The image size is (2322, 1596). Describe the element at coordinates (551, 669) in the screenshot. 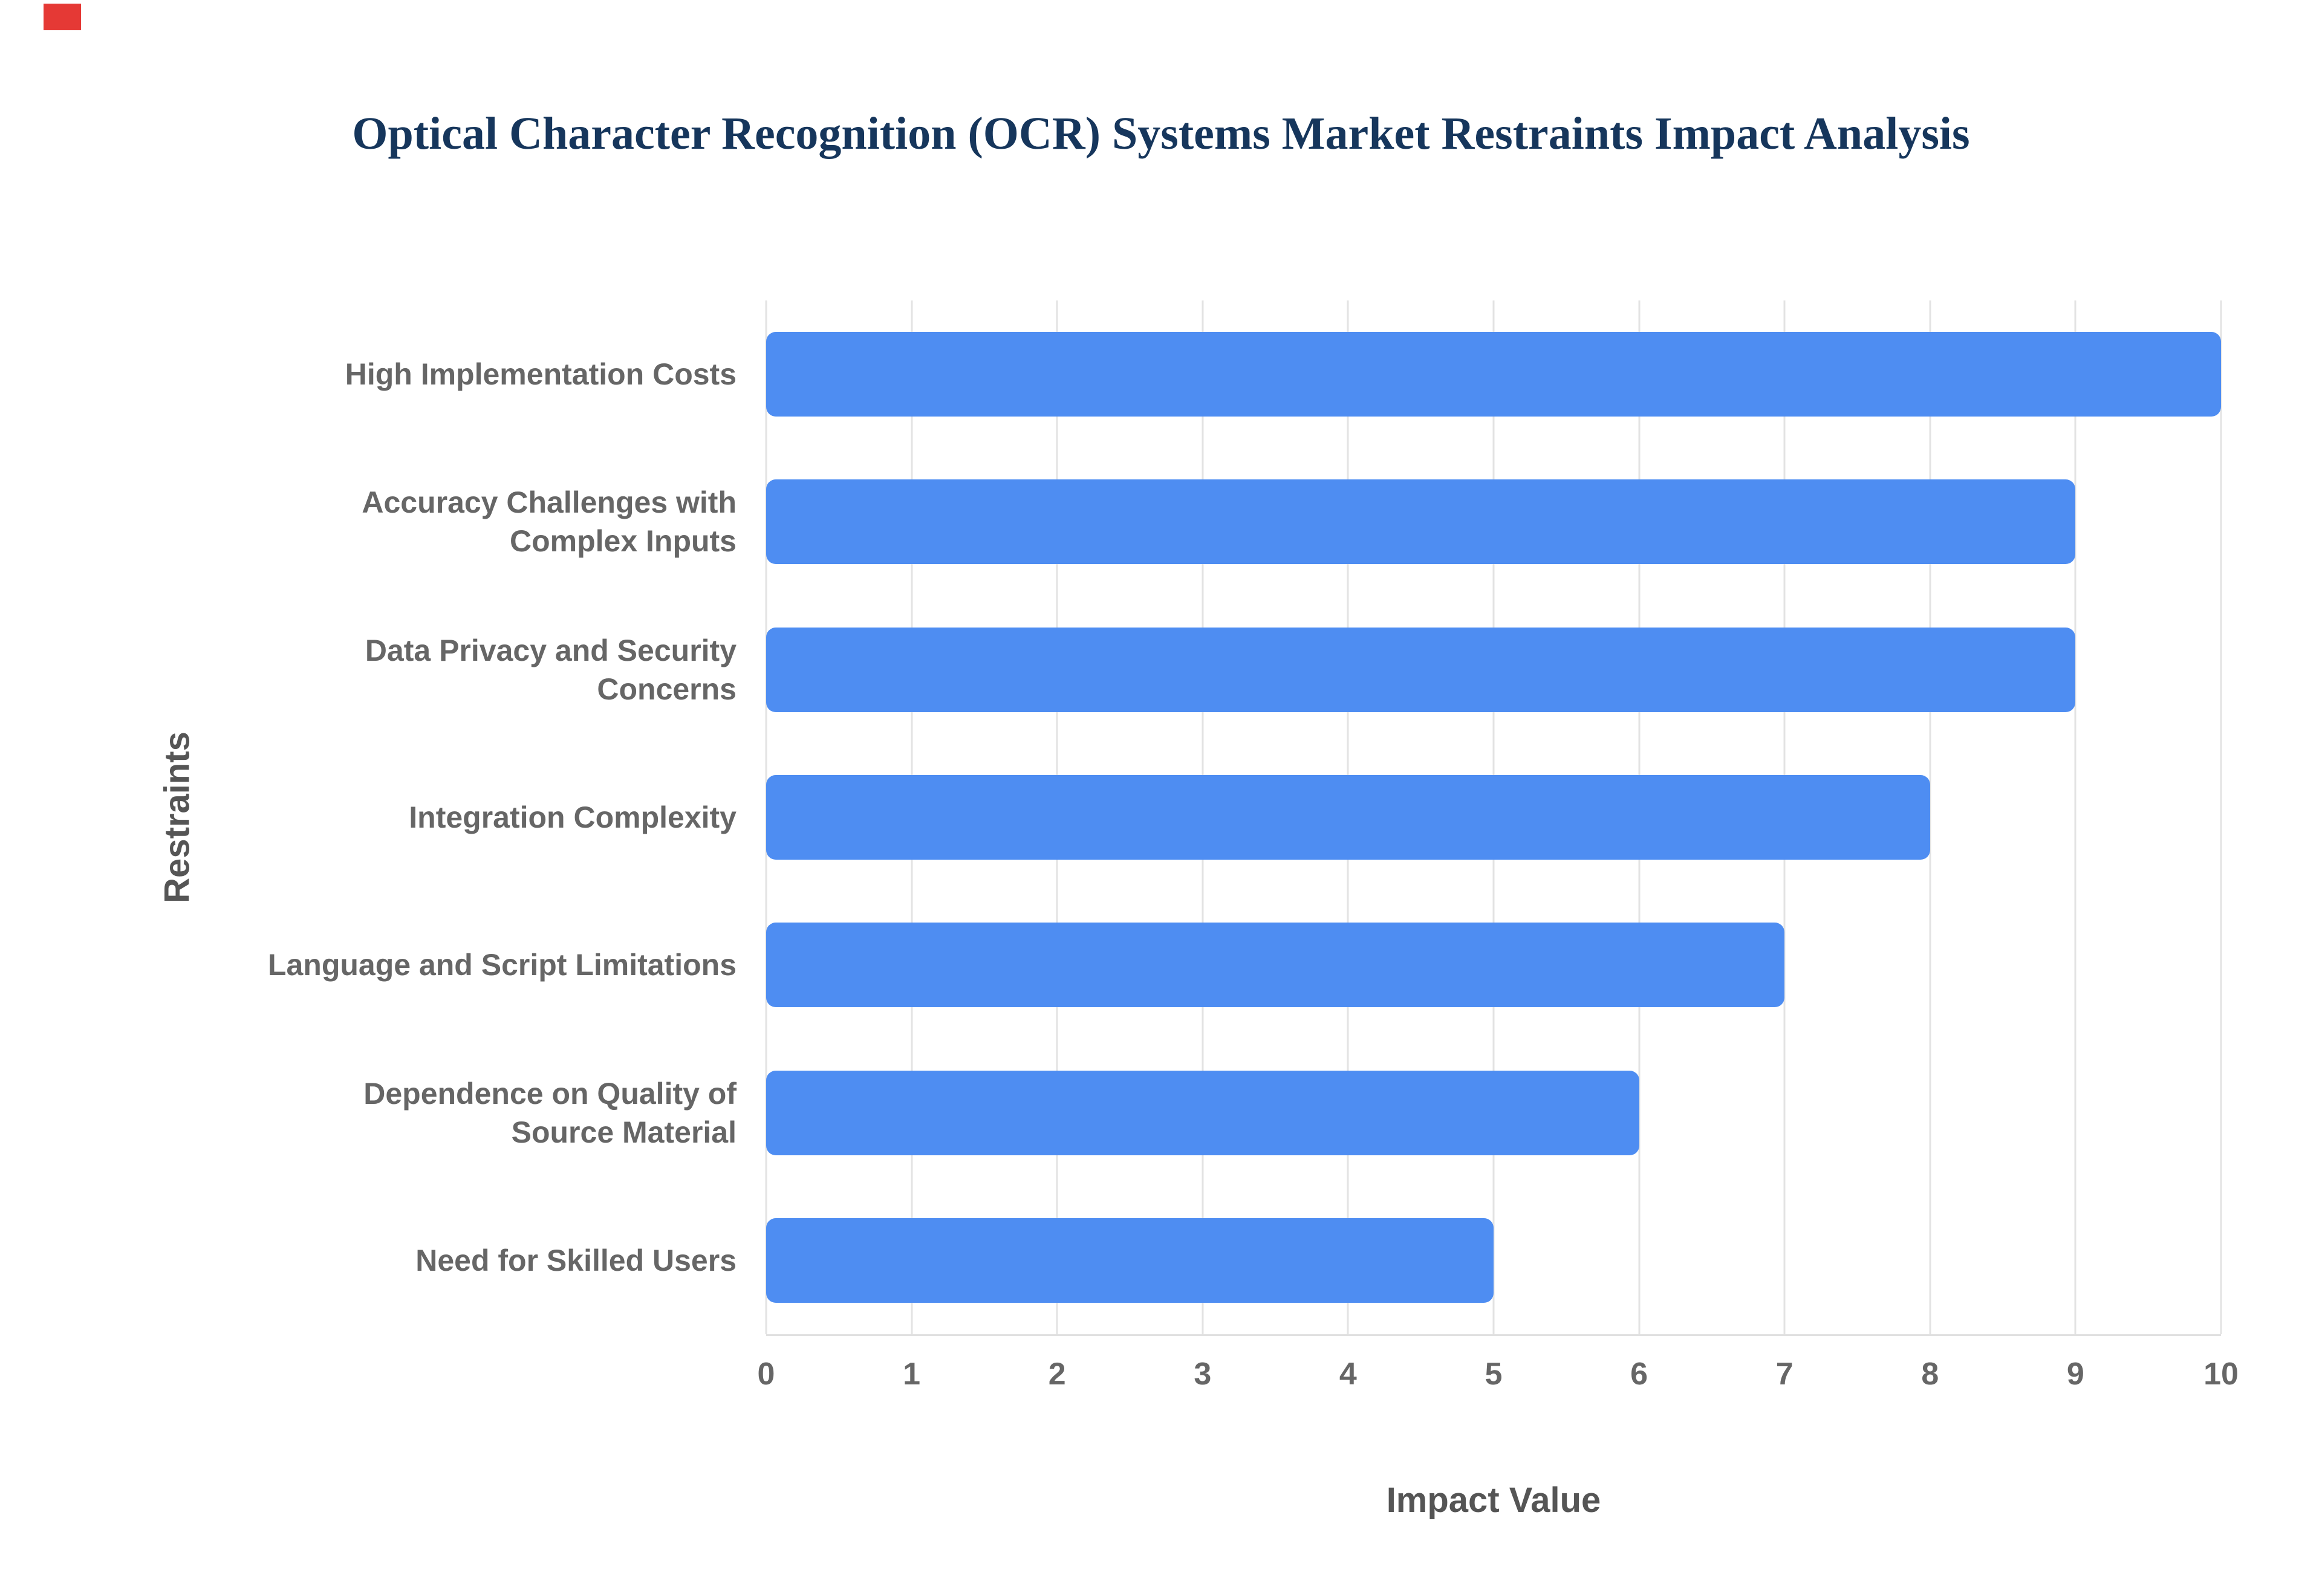

I see `category-label: Data Privacy and Security Concerns` at that location.